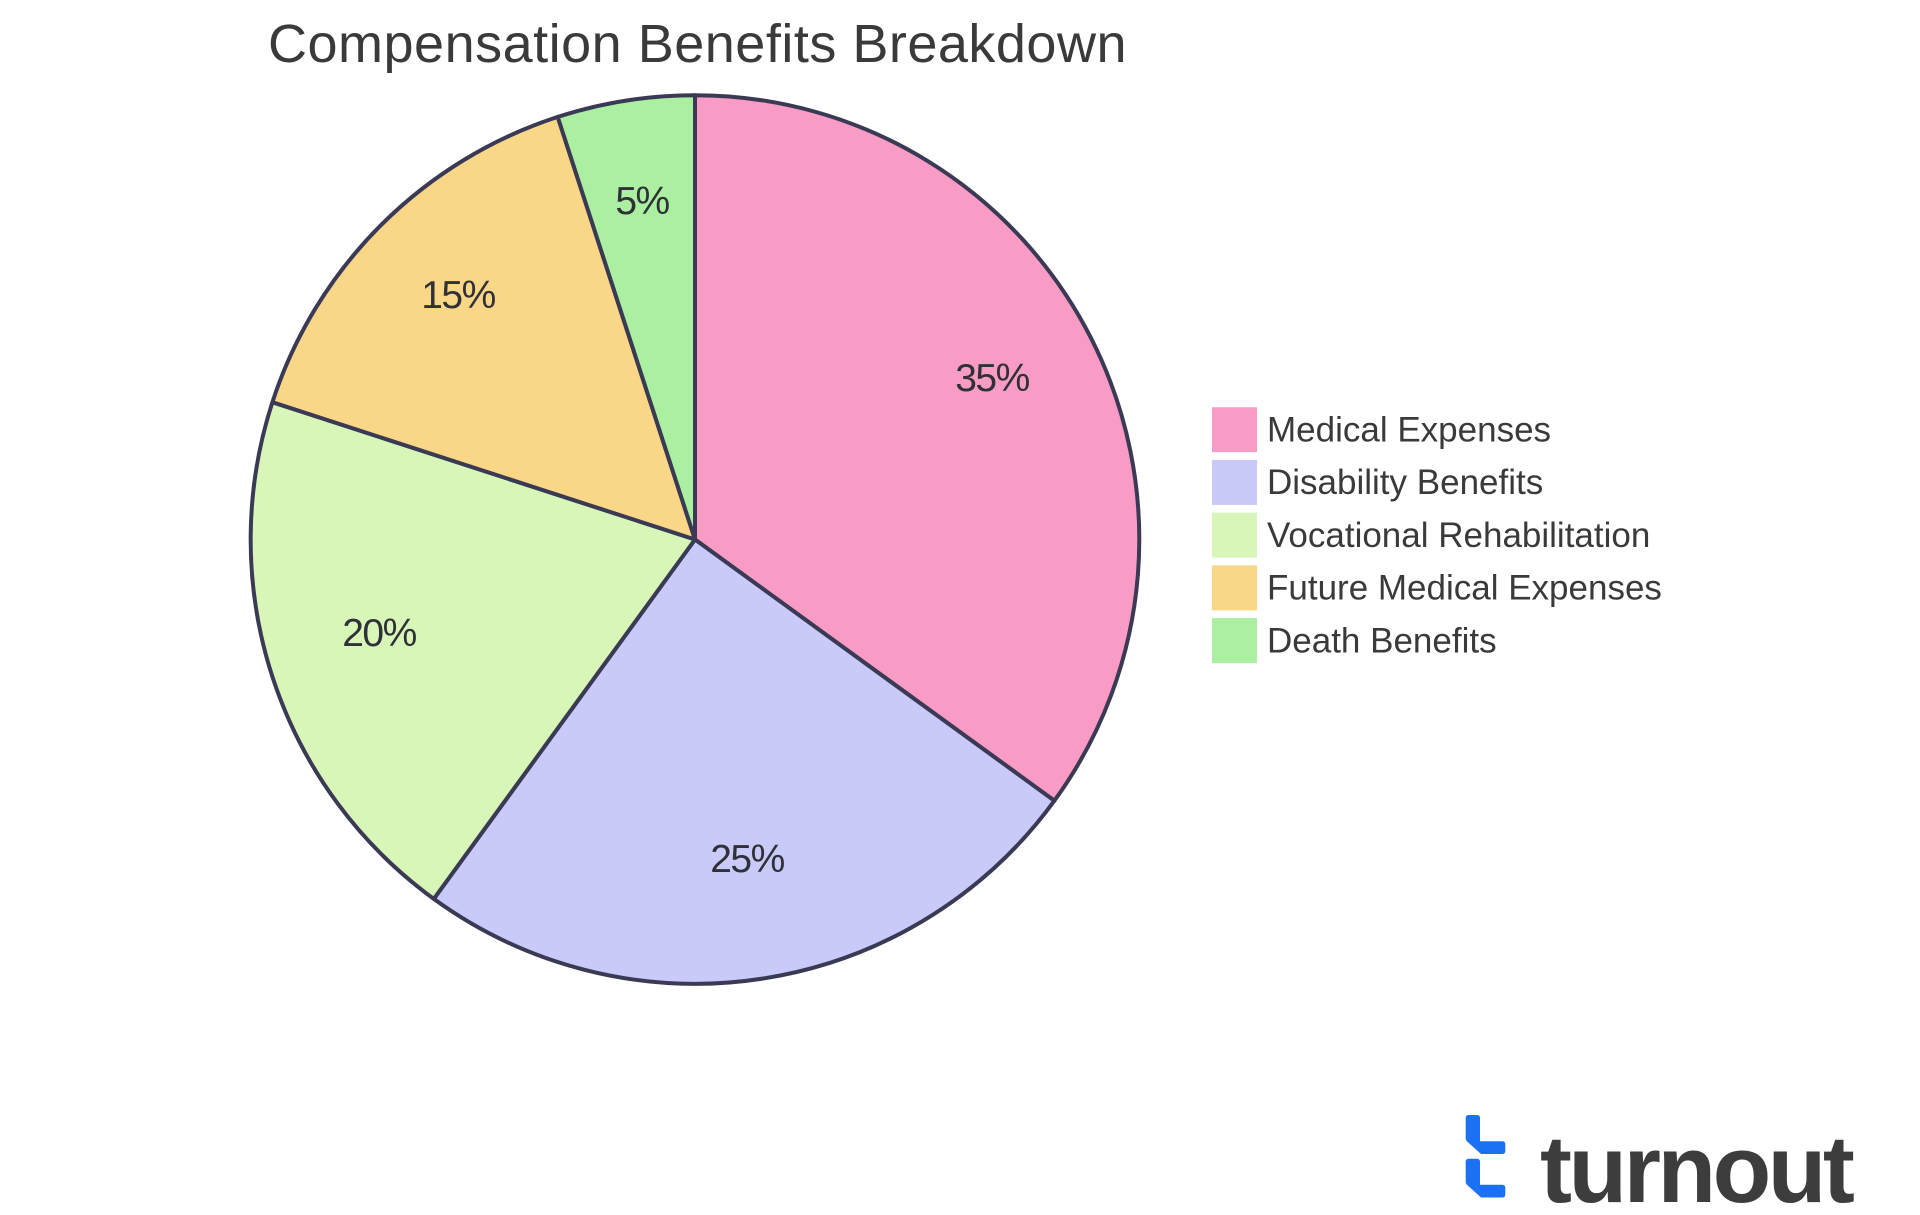  Describe the element at coordinates (1697, 1165) in the screenshot. I see `svg-text: turnout` at that location.